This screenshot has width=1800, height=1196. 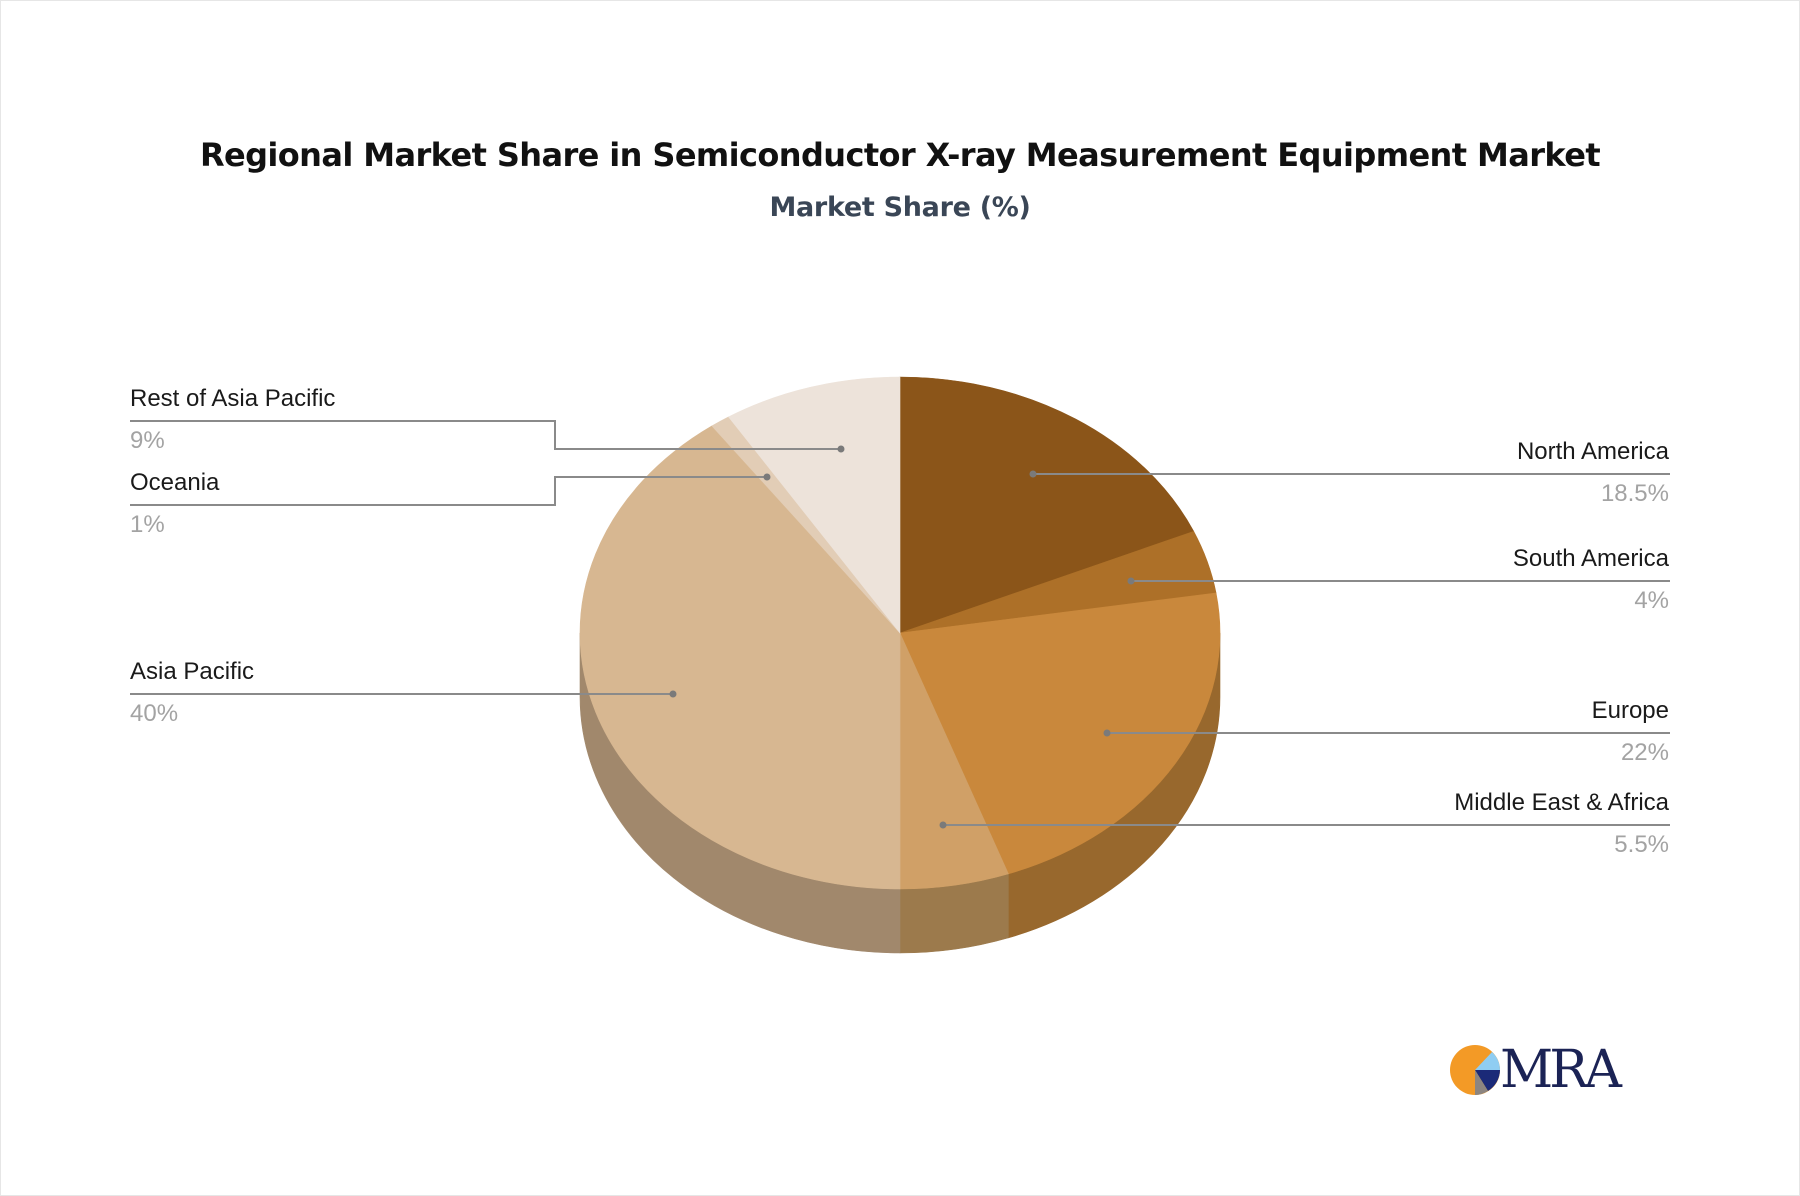 I want to click on label-north-america: North America, so click(x=1592, y=451).